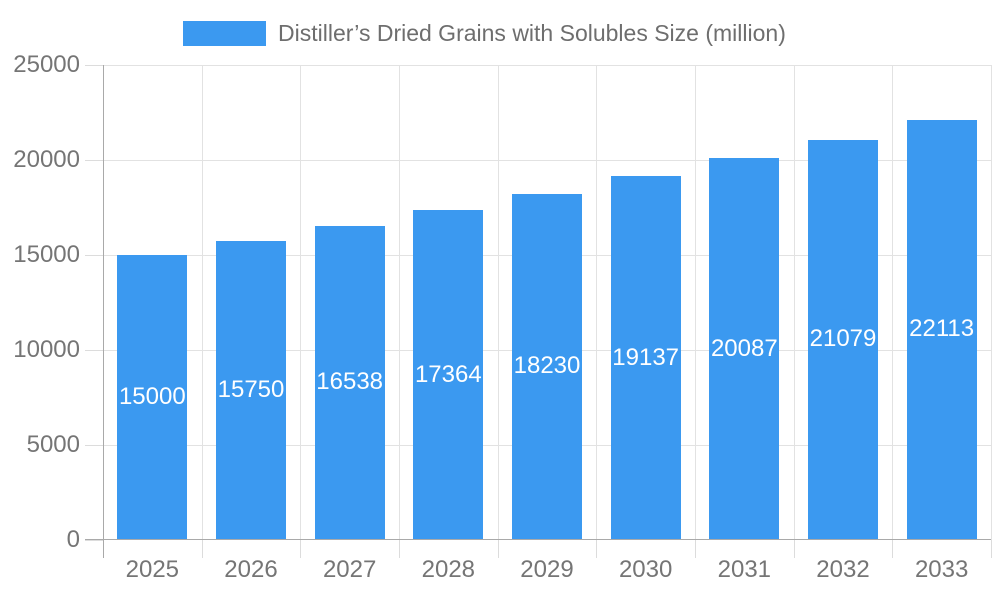 This screenshot has height=600, width=1000. I want to click on y-axis-tick-label: 20000, so click(46, 159).